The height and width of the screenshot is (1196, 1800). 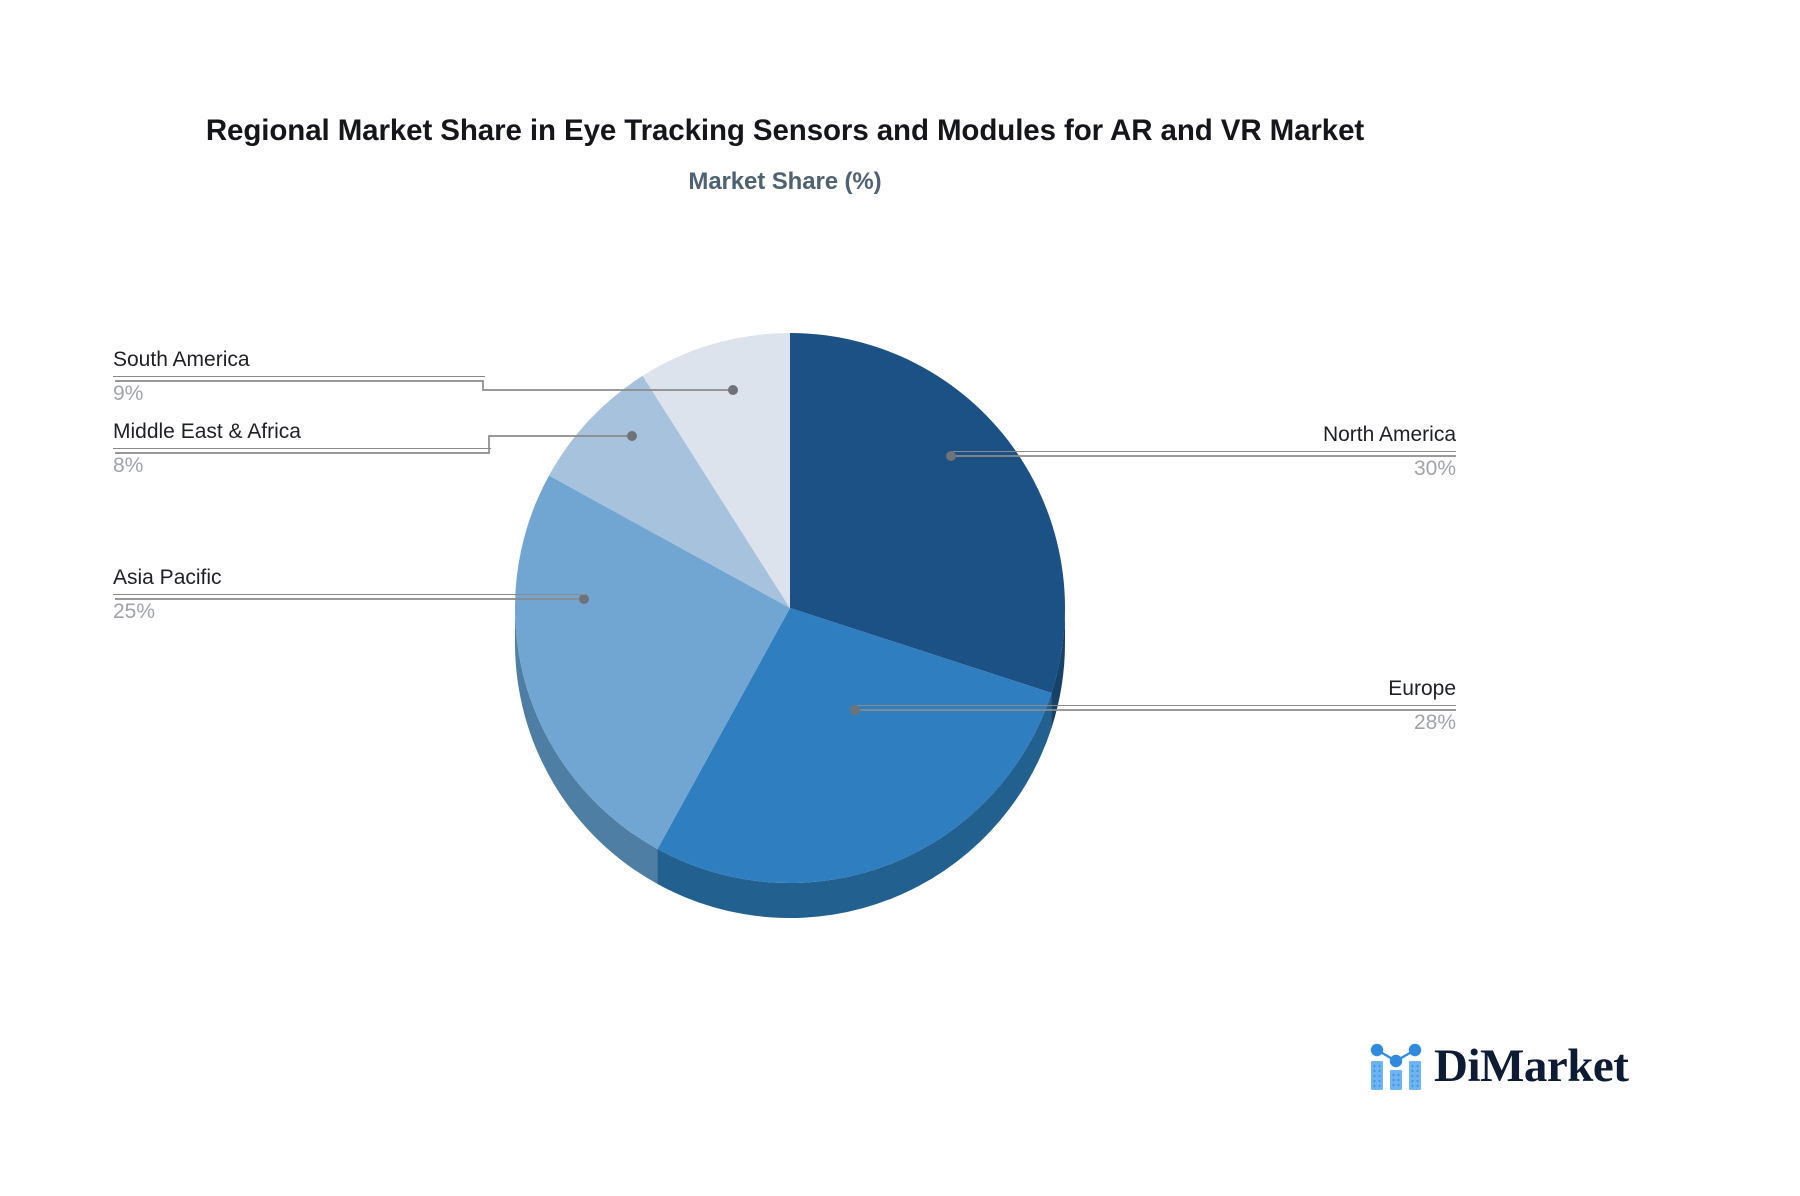 I want to click on leader-line-middle-east-africa, so click(x=373, y=444).